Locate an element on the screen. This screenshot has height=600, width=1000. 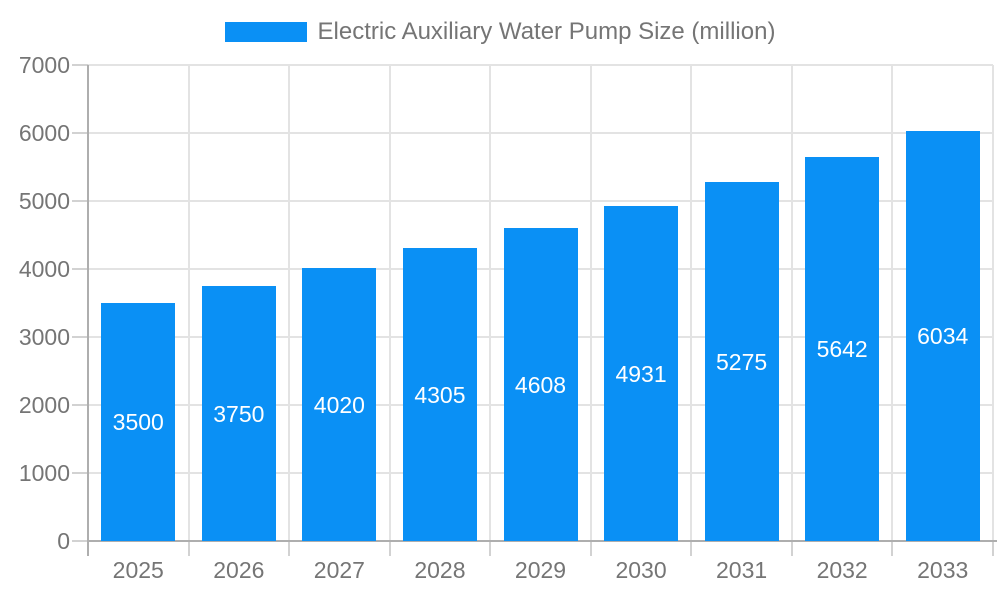
bar-value-label: 4608 is located at coordinates (540, 384).